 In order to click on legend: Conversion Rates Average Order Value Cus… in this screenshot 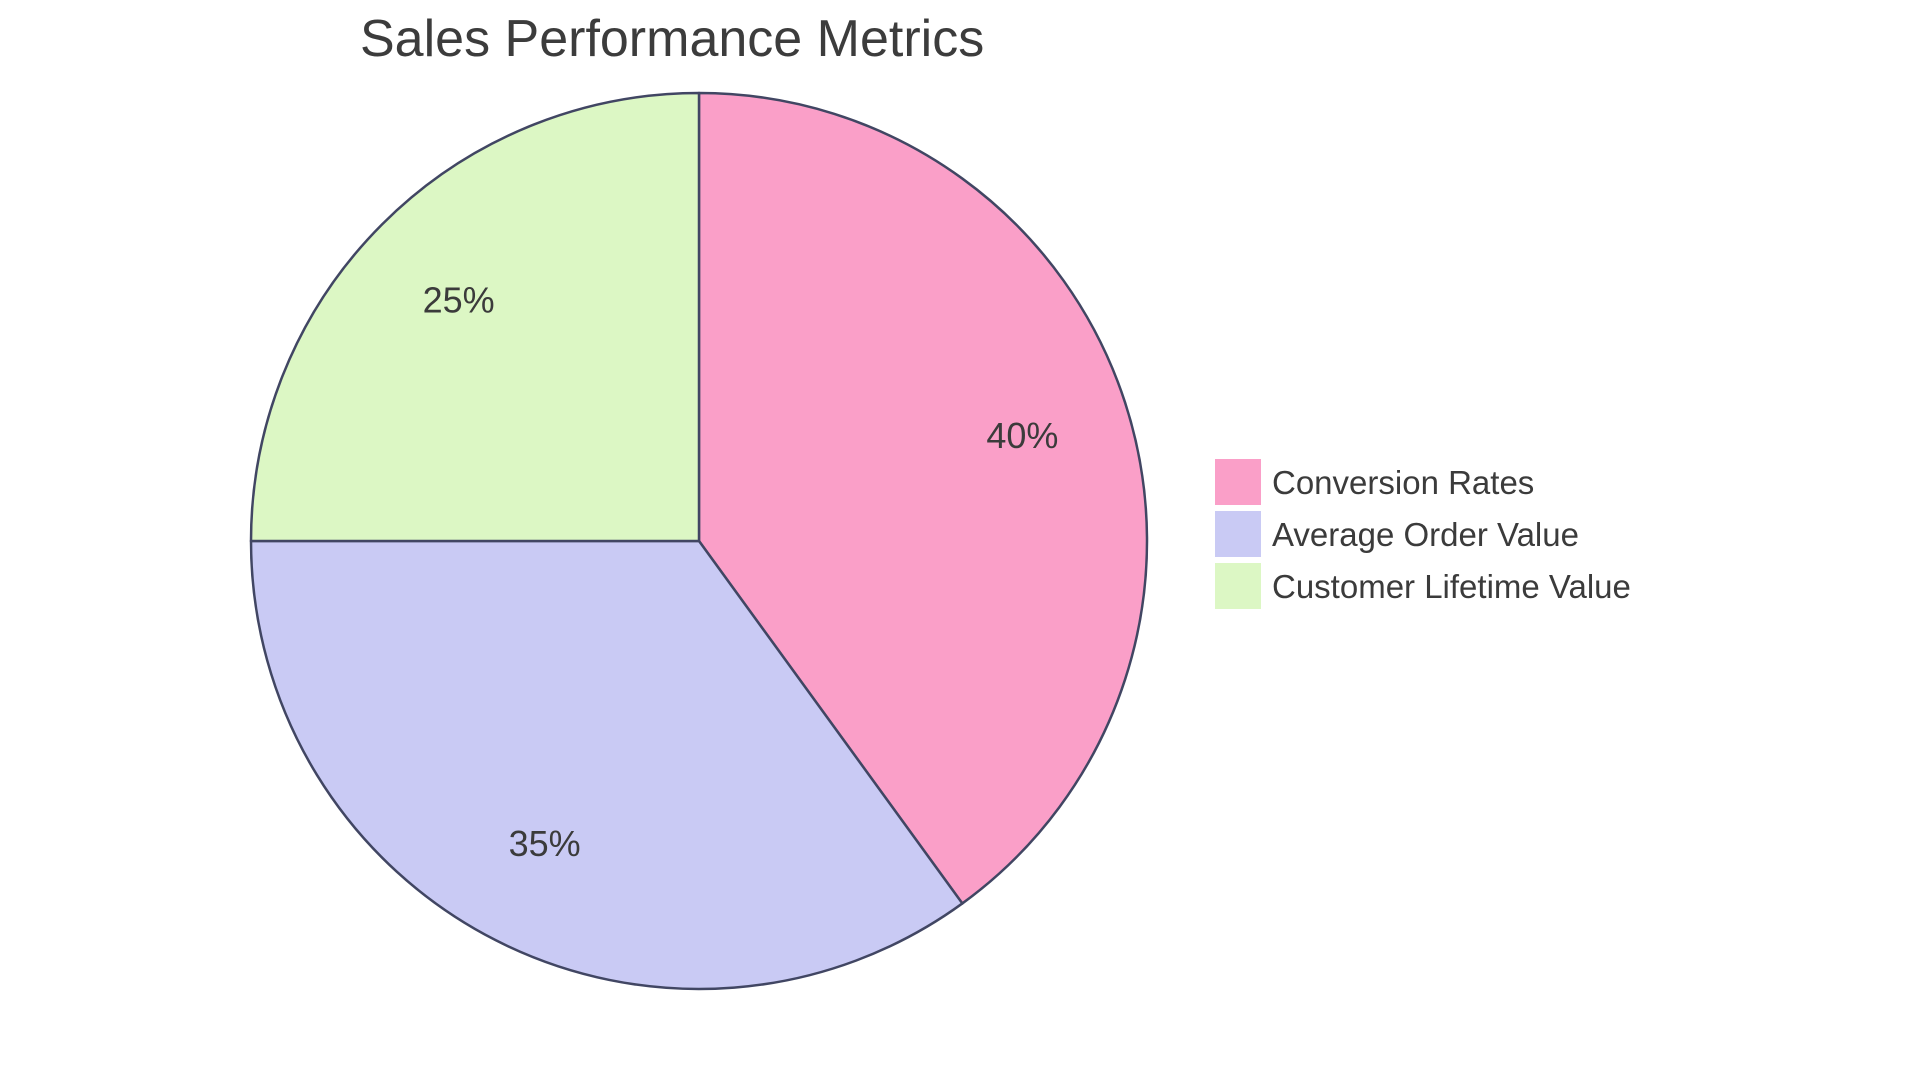, I will do `click(1423, 534)`.